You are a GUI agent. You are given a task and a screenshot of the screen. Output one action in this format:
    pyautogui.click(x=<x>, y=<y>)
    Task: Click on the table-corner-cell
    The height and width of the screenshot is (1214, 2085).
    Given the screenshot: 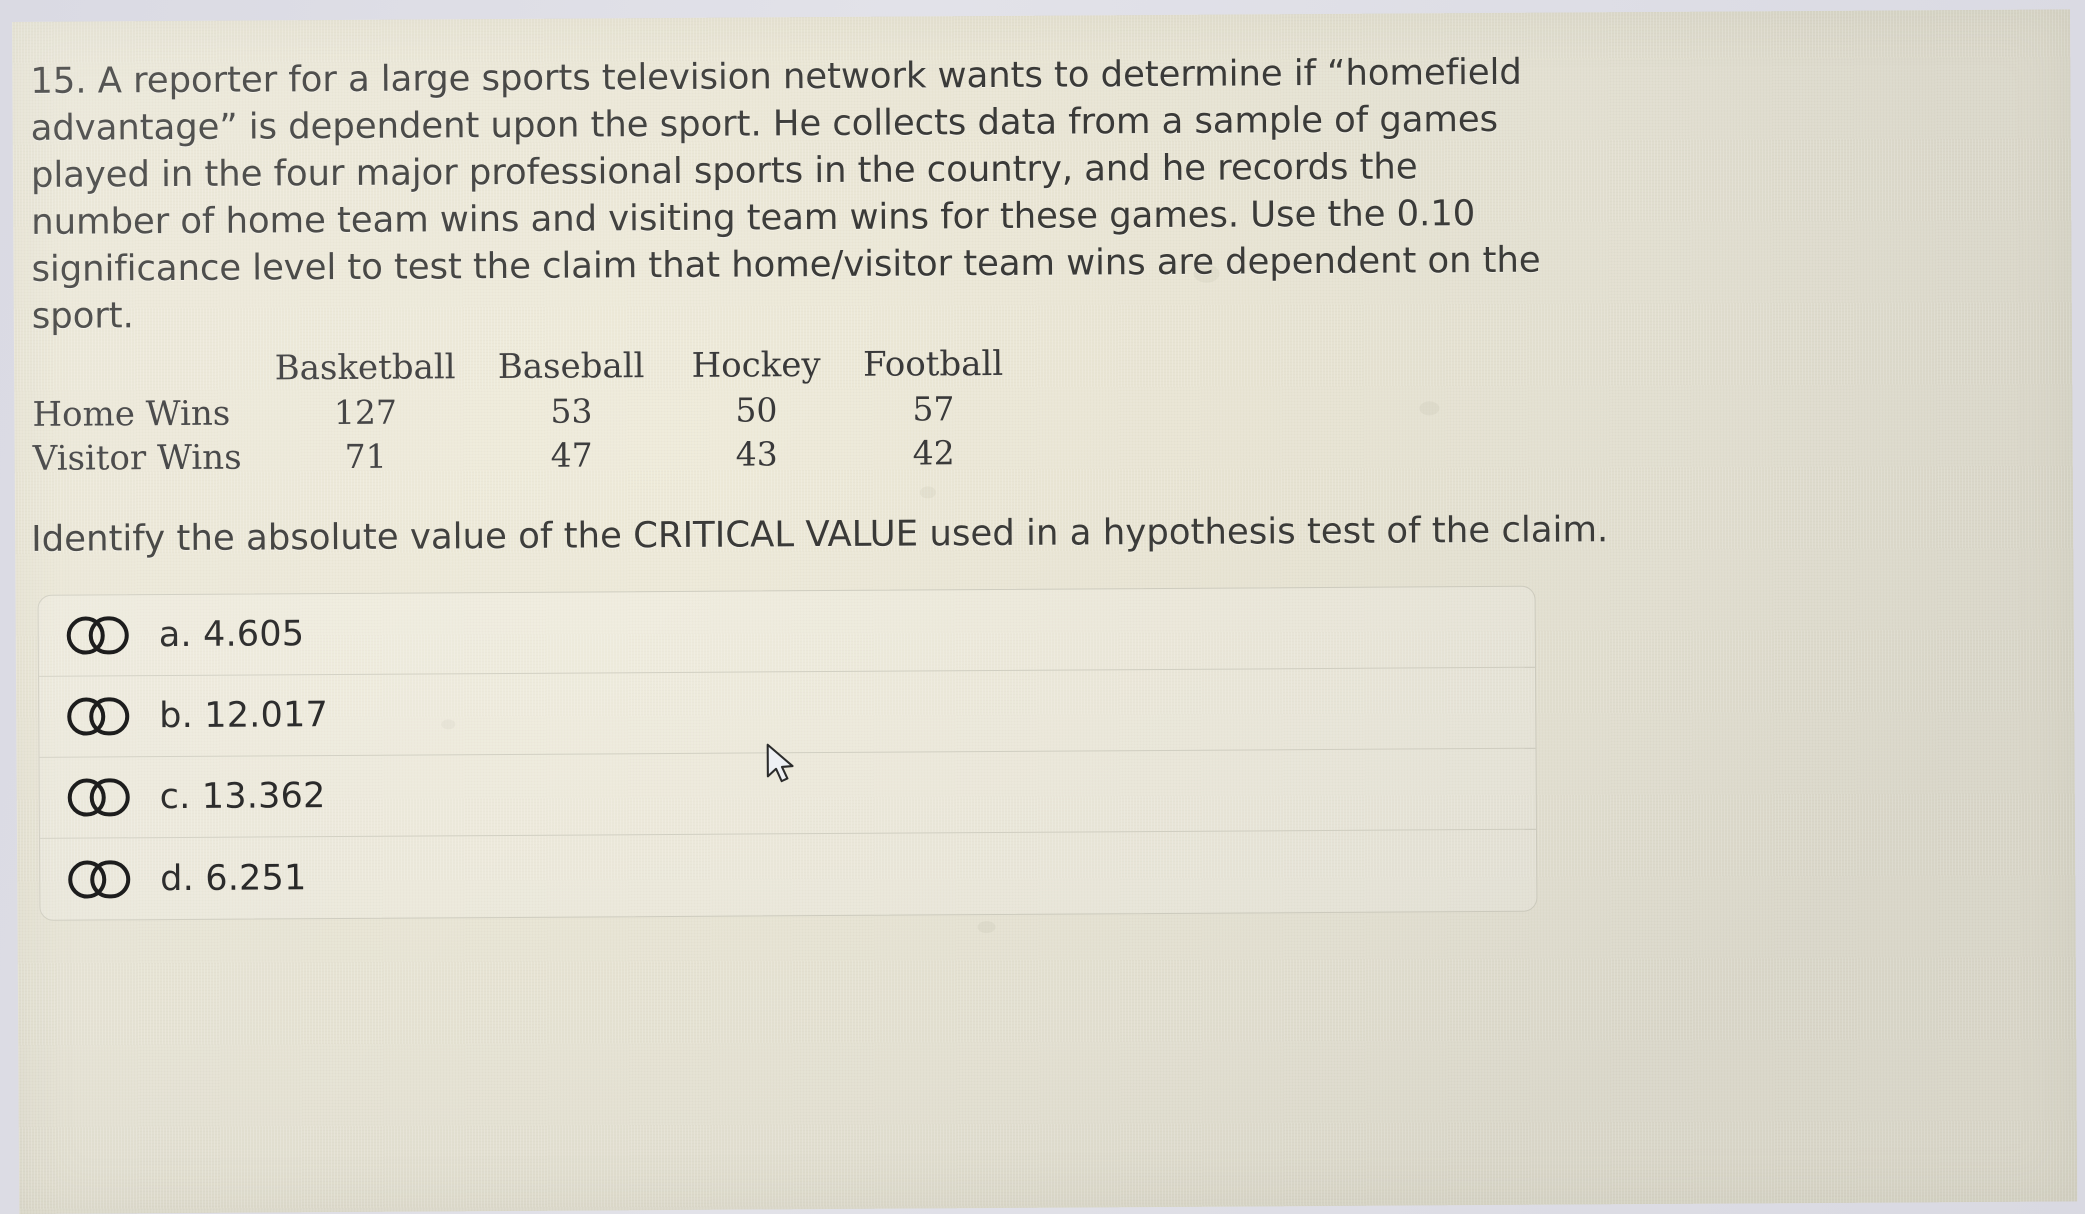 What is the action you would take?
    pyautogui.click(x=140, y=369)
    